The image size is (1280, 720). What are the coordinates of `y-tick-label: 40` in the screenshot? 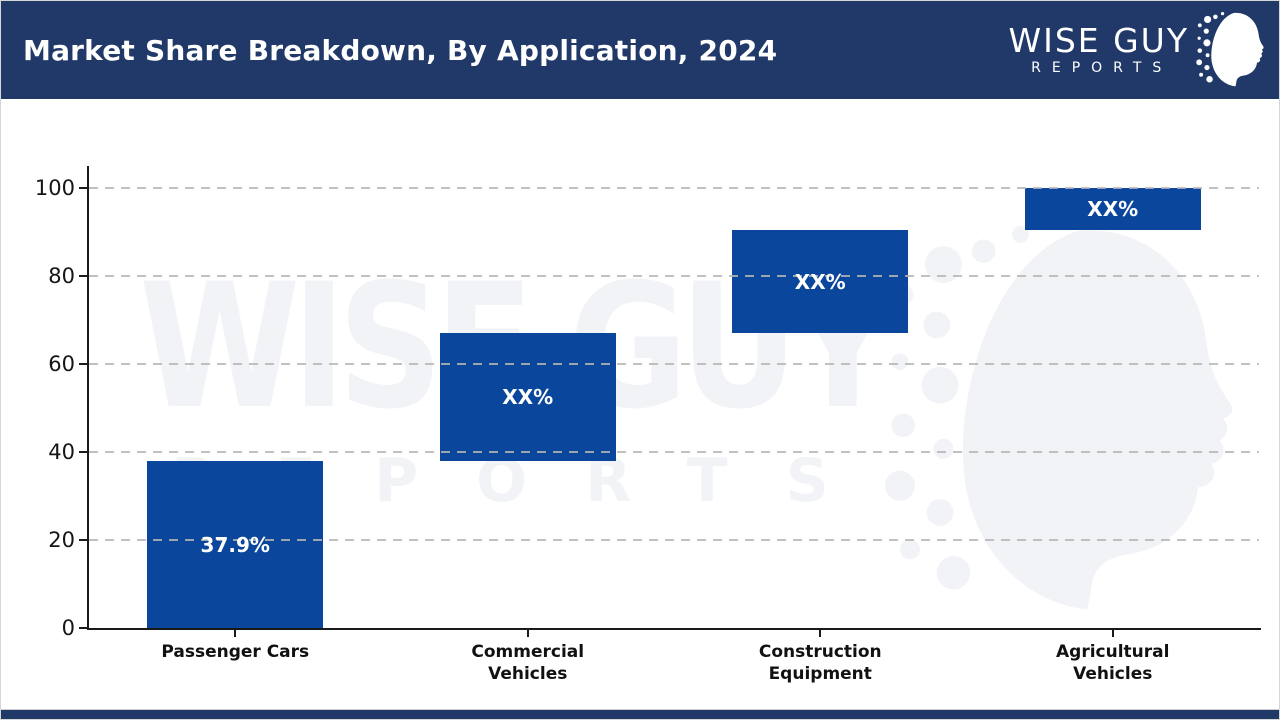 It's located at (61, 452).